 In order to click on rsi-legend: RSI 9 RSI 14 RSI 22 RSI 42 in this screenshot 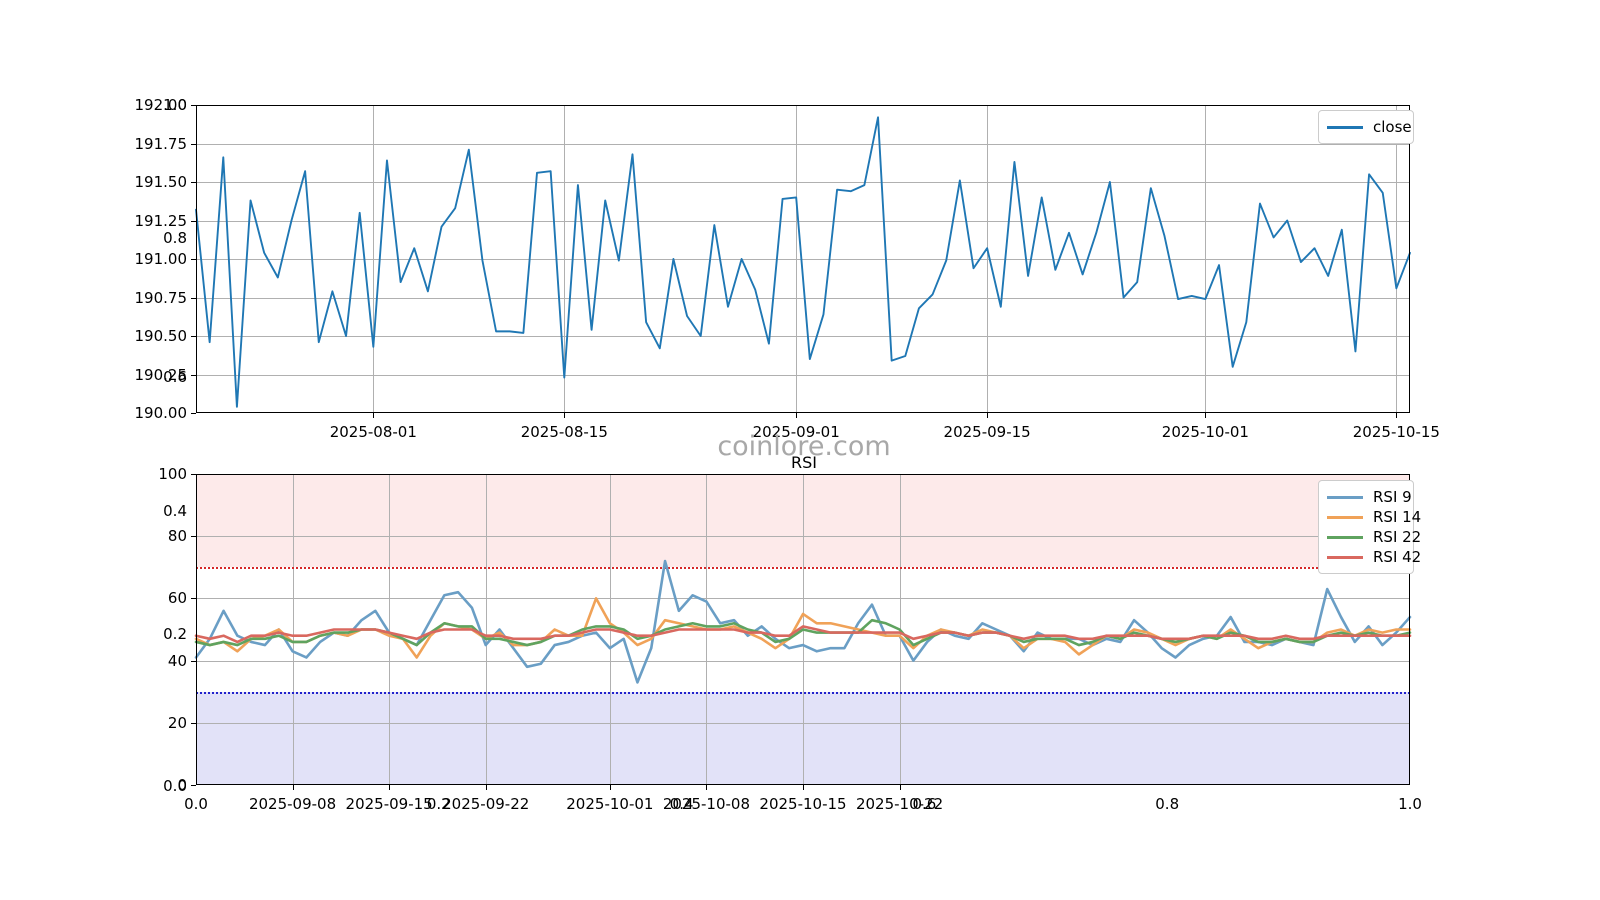, I will do `click(1369, 527)`.